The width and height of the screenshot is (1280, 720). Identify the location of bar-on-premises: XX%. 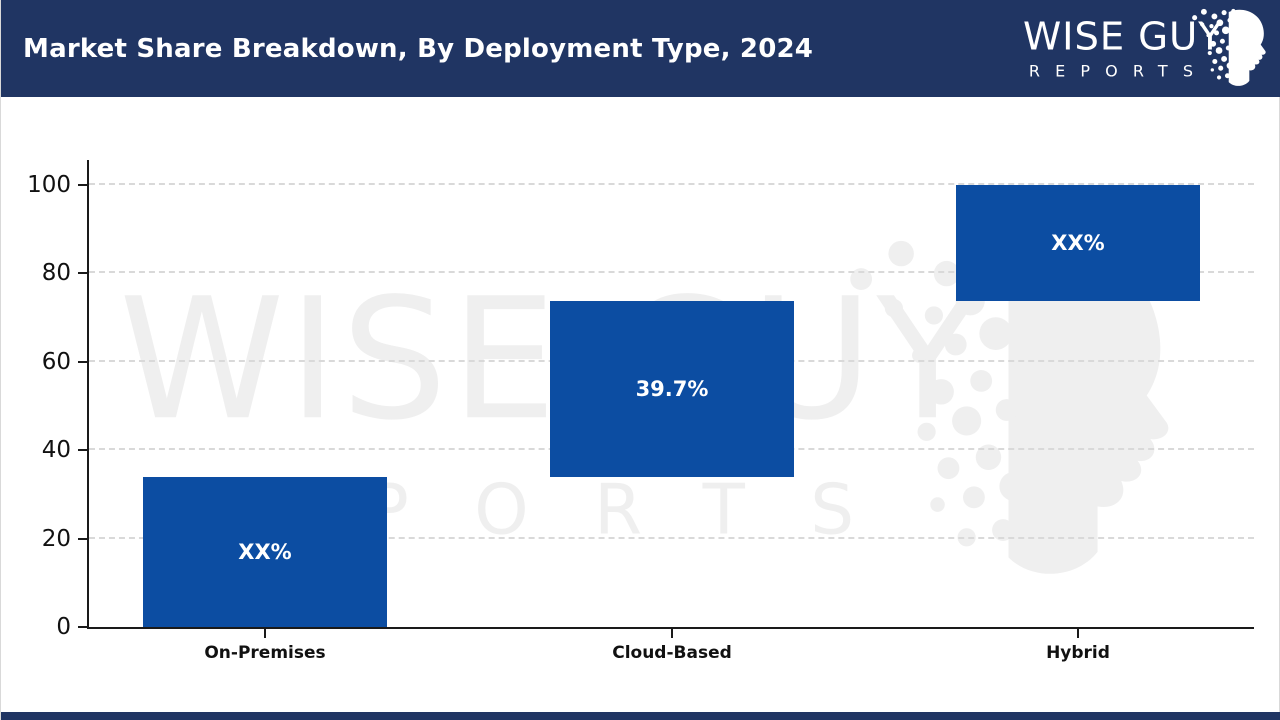
(265, 551).